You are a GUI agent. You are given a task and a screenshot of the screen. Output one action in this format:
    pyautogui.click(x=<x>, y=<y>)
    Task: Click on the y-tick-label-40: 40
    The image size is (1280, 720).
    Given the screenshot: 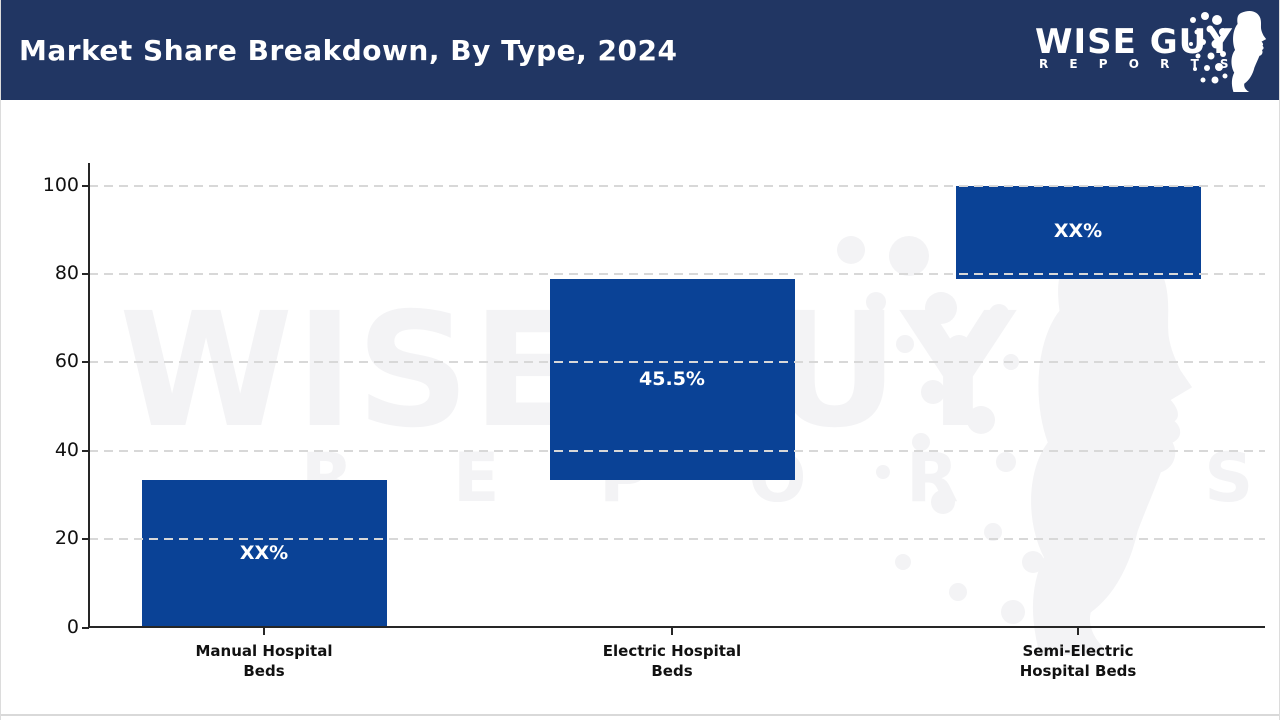 What is the action you would take?
    pyautogui.click(x=66, y=449)
    